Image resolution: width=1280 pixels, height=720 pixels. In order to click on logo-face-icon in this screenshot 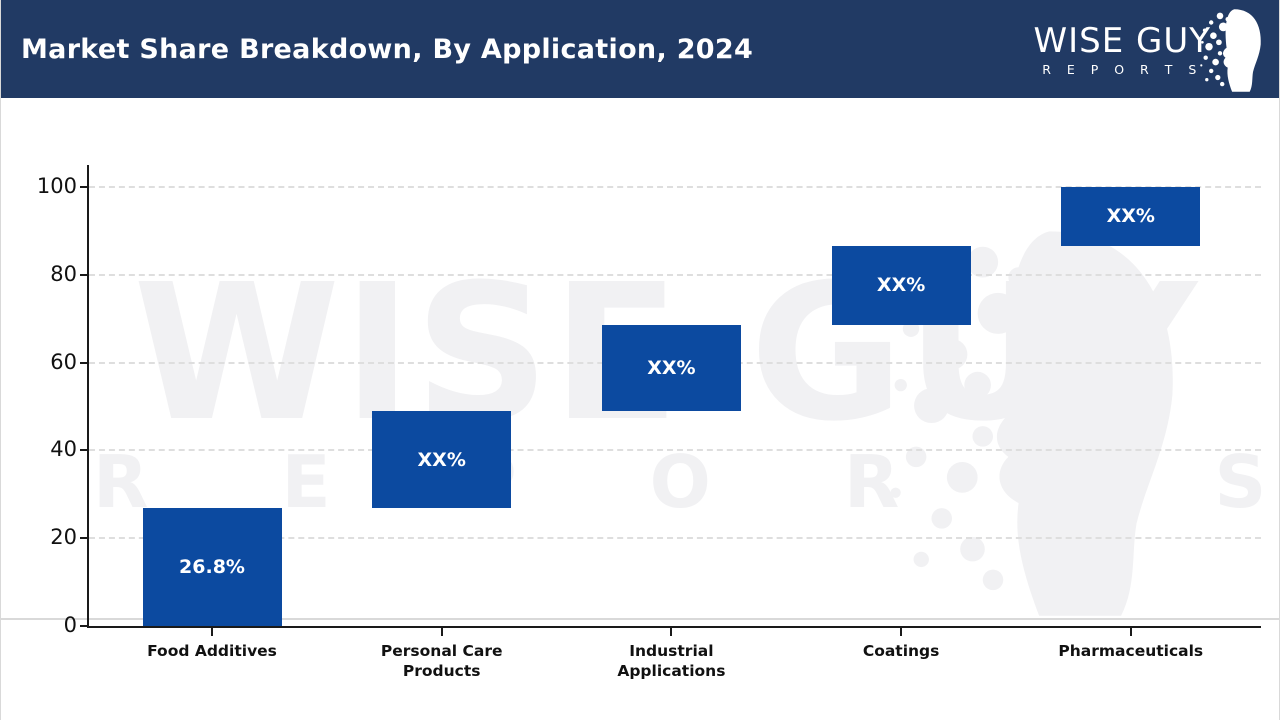, I will do `click(1230, 50)`.